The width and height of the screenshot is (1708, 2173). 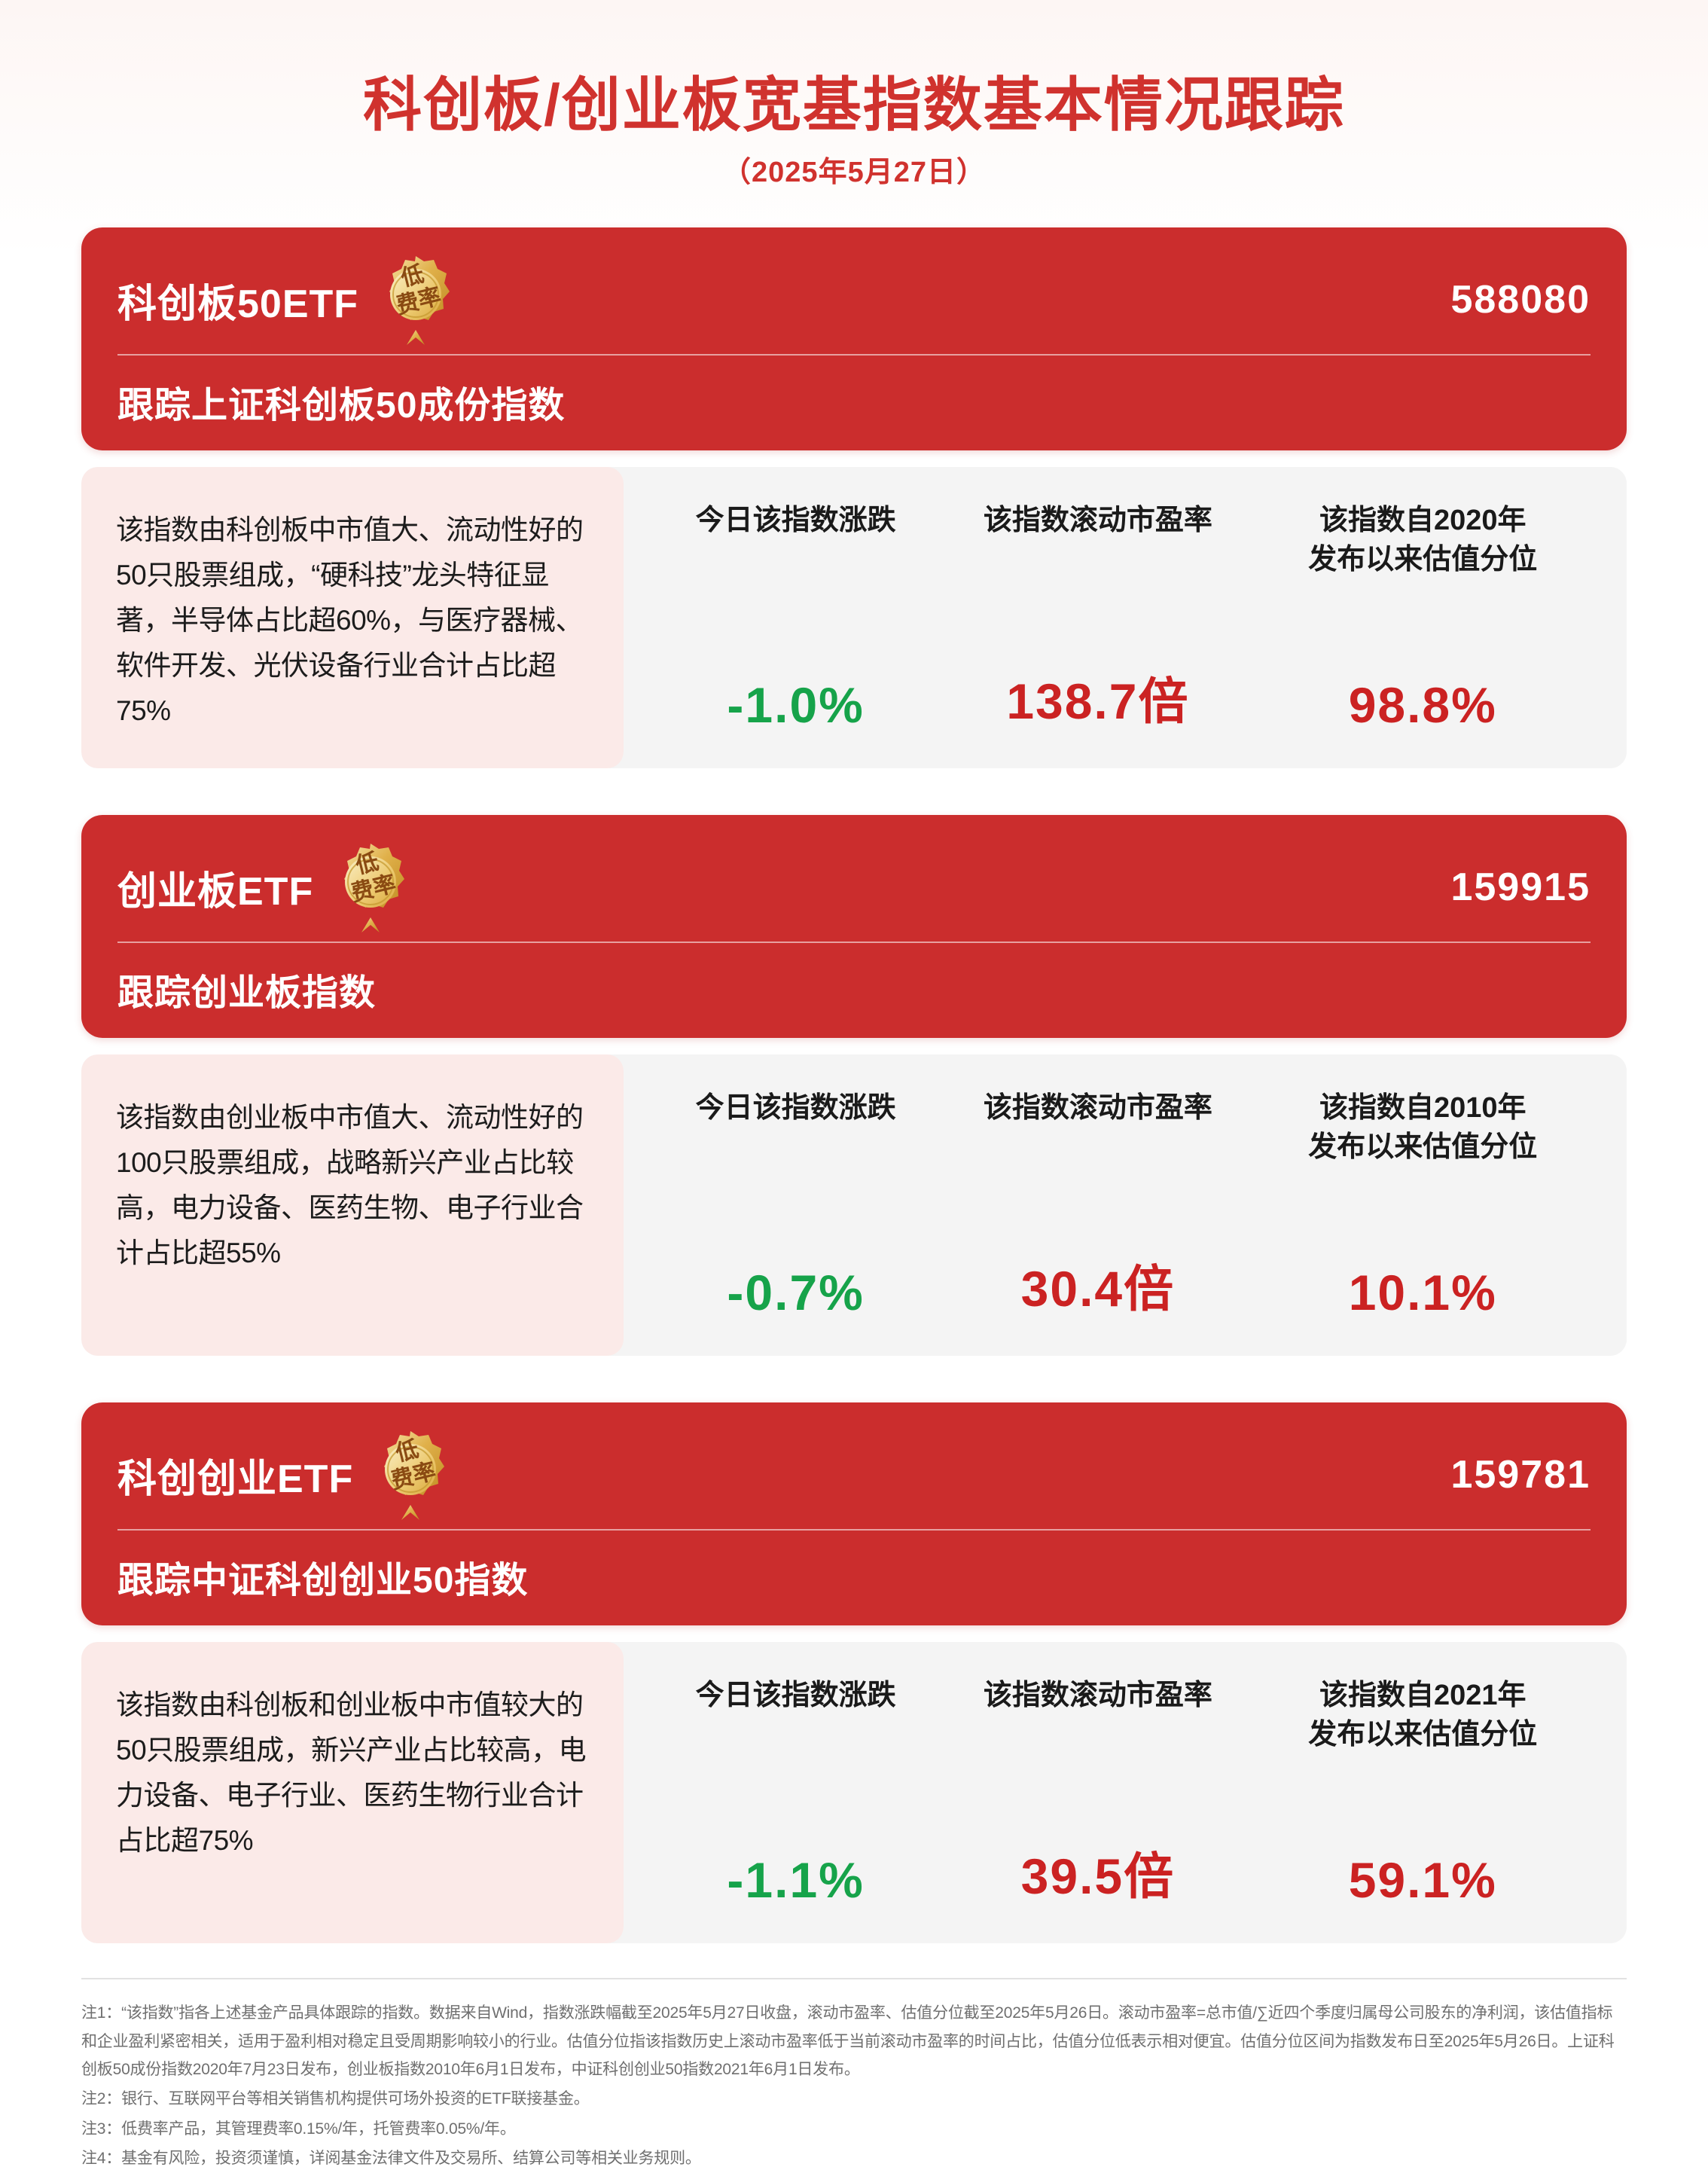 What do you see at coordinates (235, 1479) in the screenshot?
I see `etf-name: 科创创业ETF` at bounding box center [235, 1479].